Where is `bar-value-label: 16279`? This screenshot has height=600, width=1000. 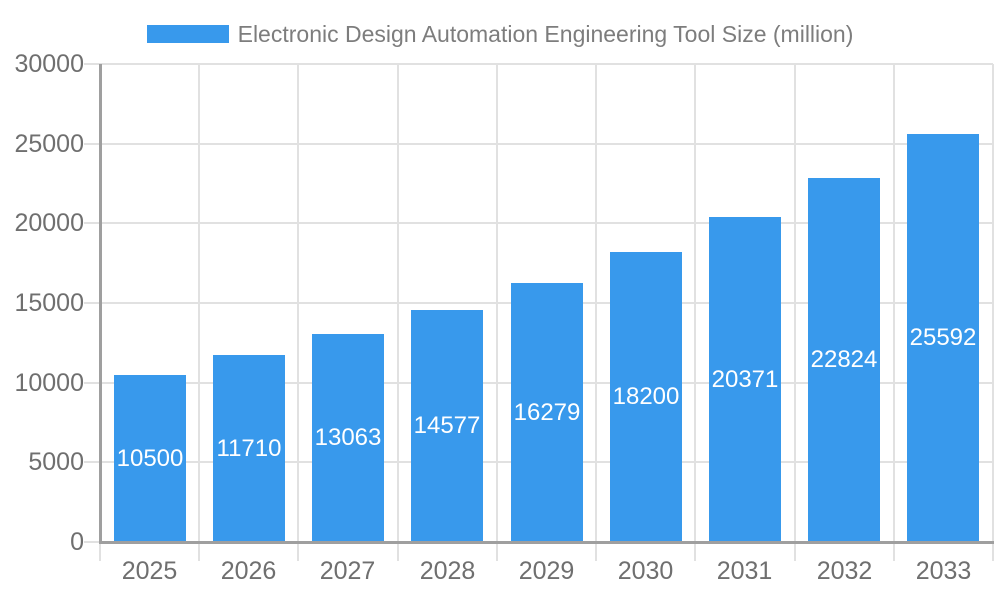
bar-value-label: 16279 is located at coordinates (547, 412).